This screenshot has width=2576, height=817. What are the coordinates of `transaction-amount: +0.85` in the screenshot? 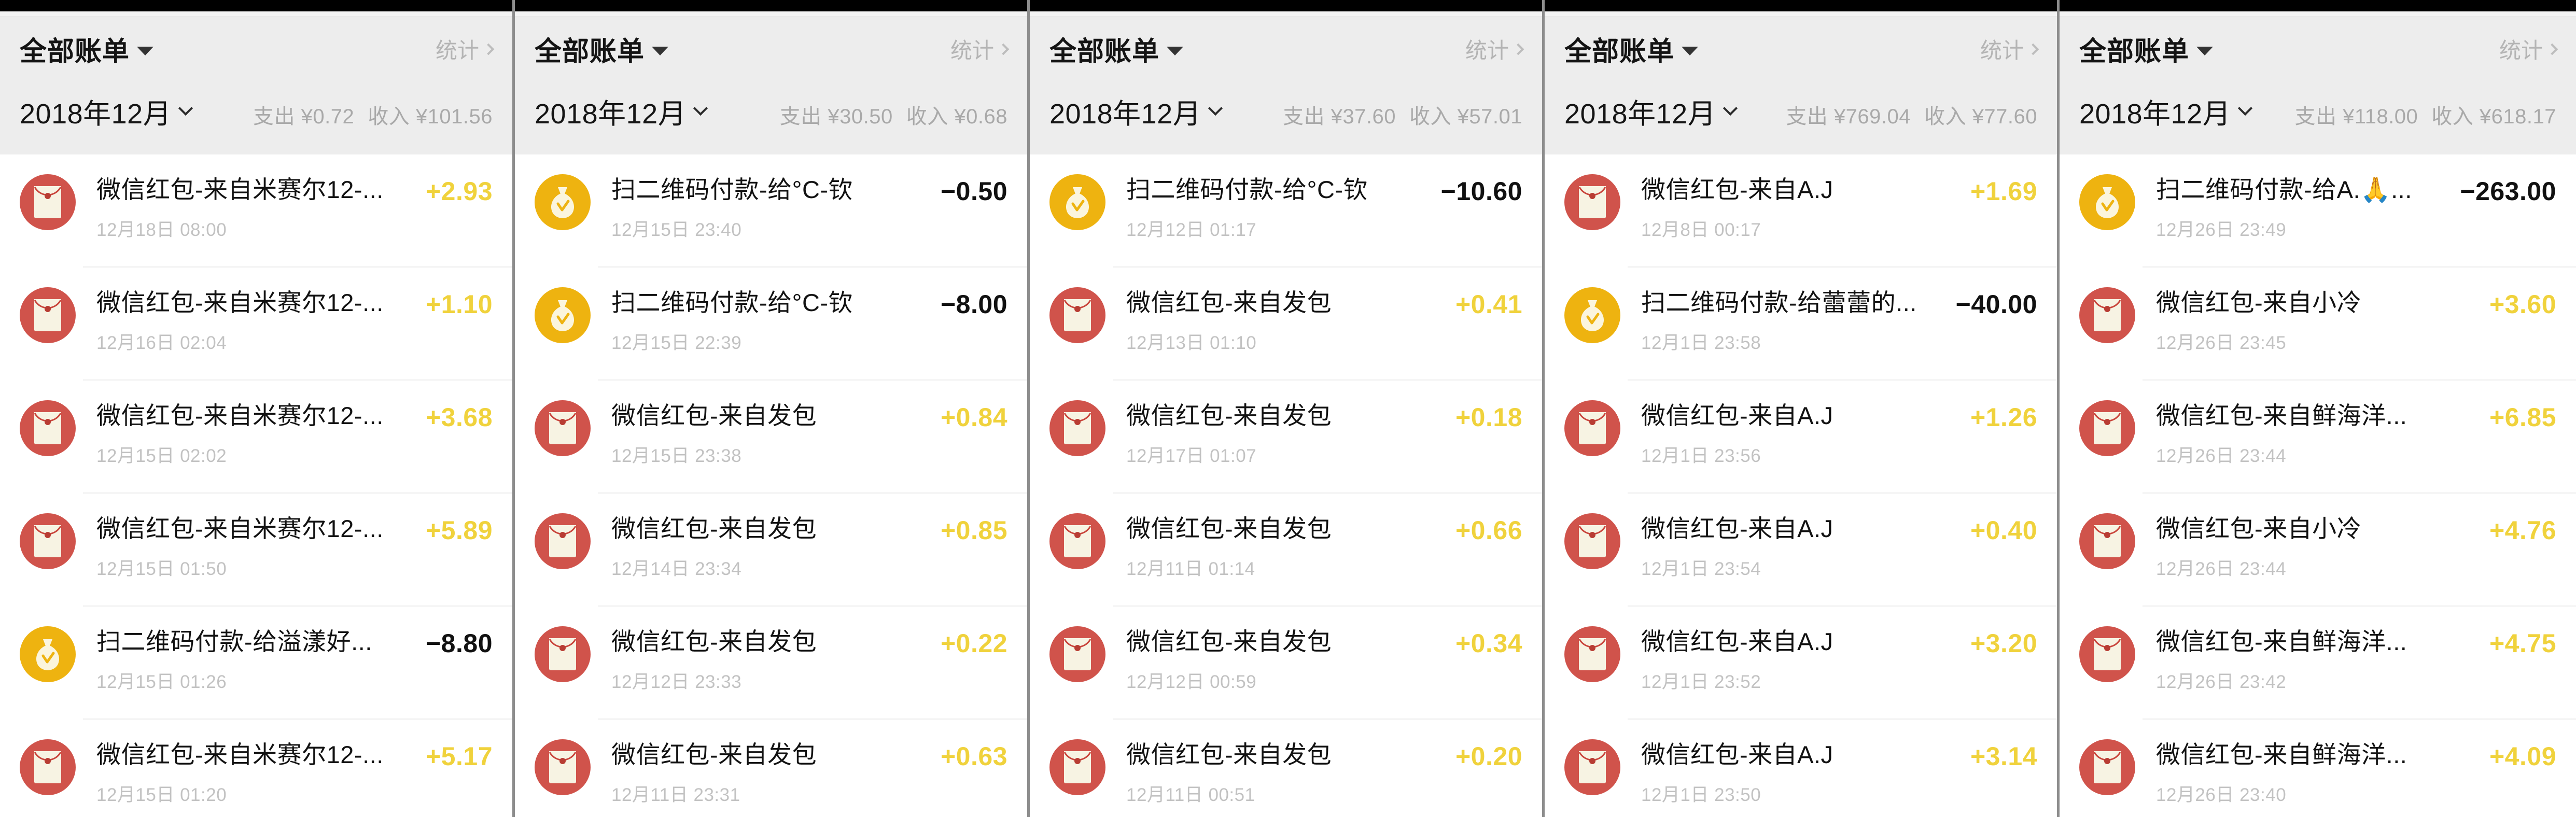 It's located at (973, 530).